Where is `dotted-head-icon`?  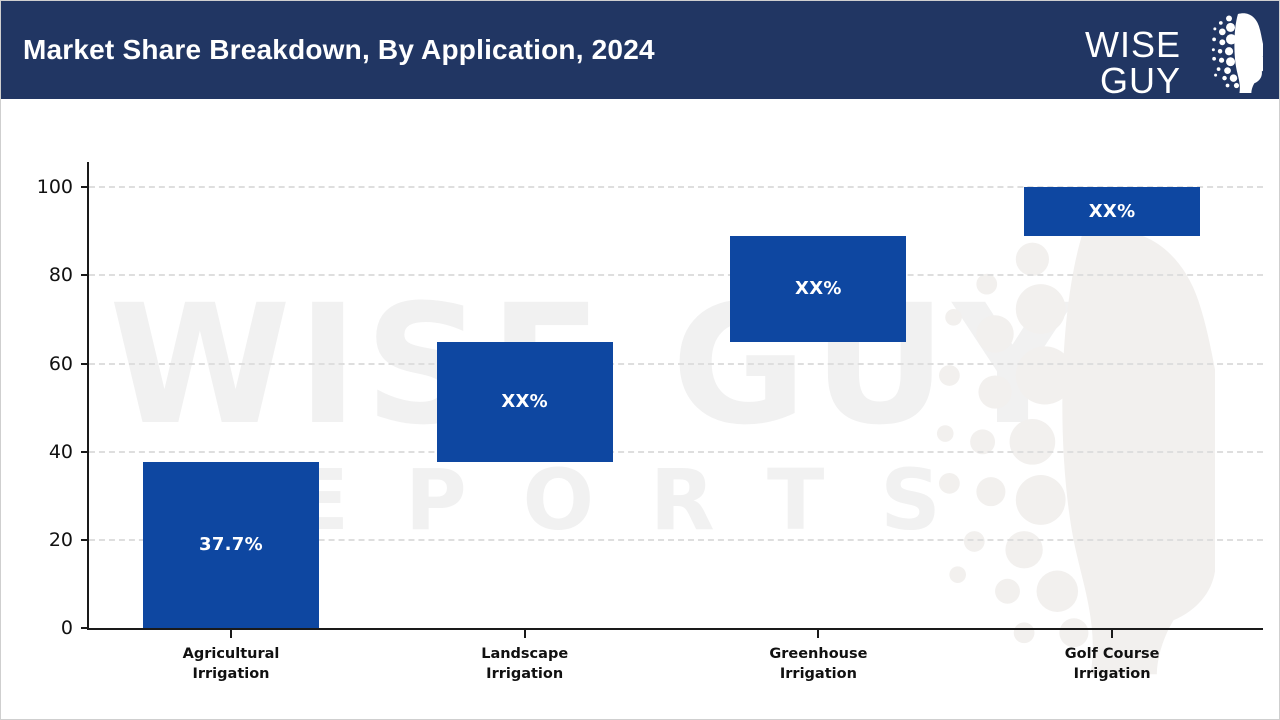
dotted-head-icon is located at coordinates (1237, 53).